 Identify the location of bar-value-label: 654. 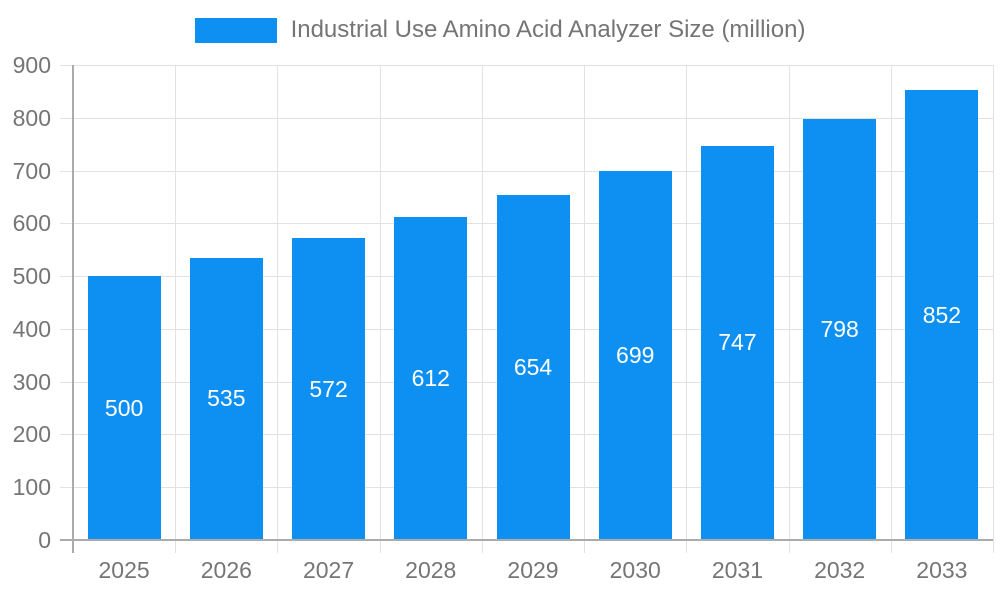
(533, 366).